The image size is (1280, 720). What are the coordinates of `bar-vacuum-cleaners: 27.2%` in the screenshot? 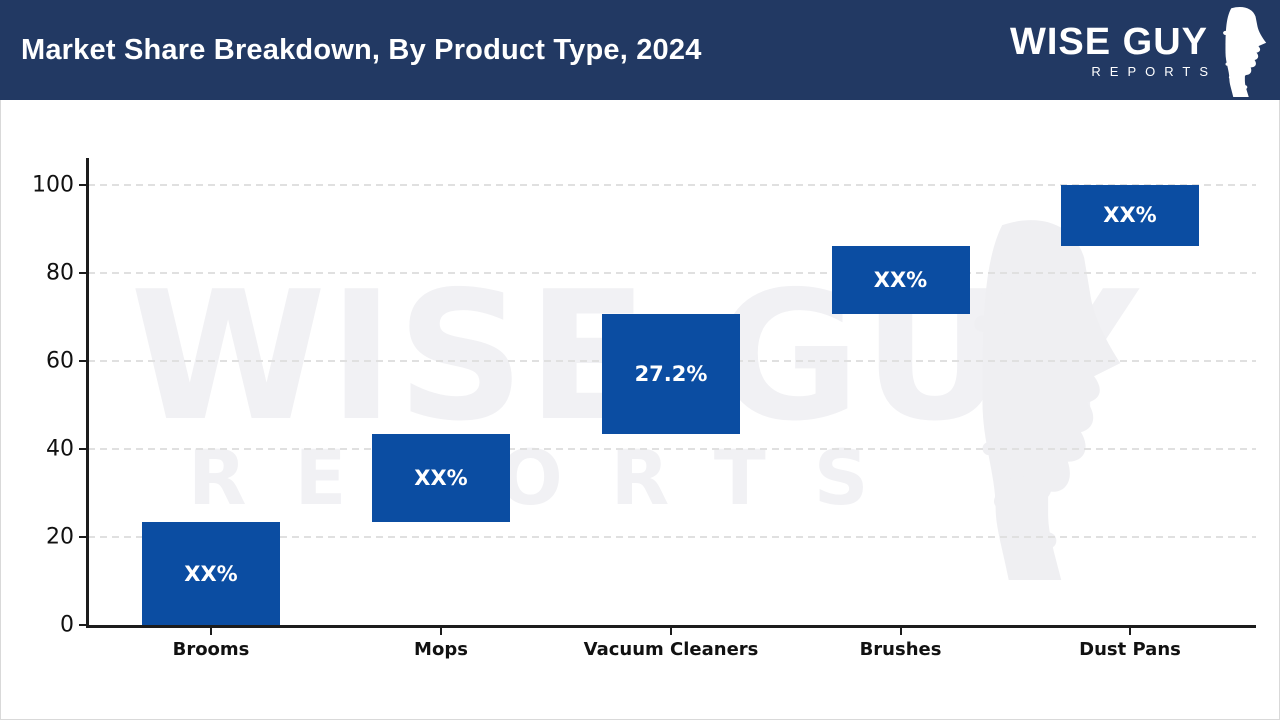 It's located at (671, 374).